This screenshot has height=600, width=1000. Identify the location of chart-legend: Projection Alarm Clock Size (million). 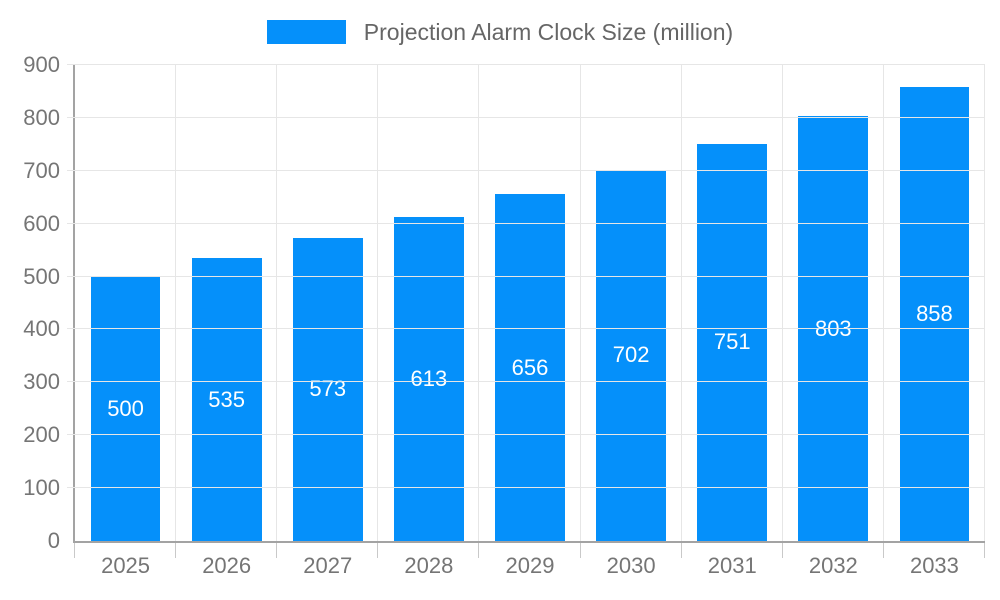
(500, 32).